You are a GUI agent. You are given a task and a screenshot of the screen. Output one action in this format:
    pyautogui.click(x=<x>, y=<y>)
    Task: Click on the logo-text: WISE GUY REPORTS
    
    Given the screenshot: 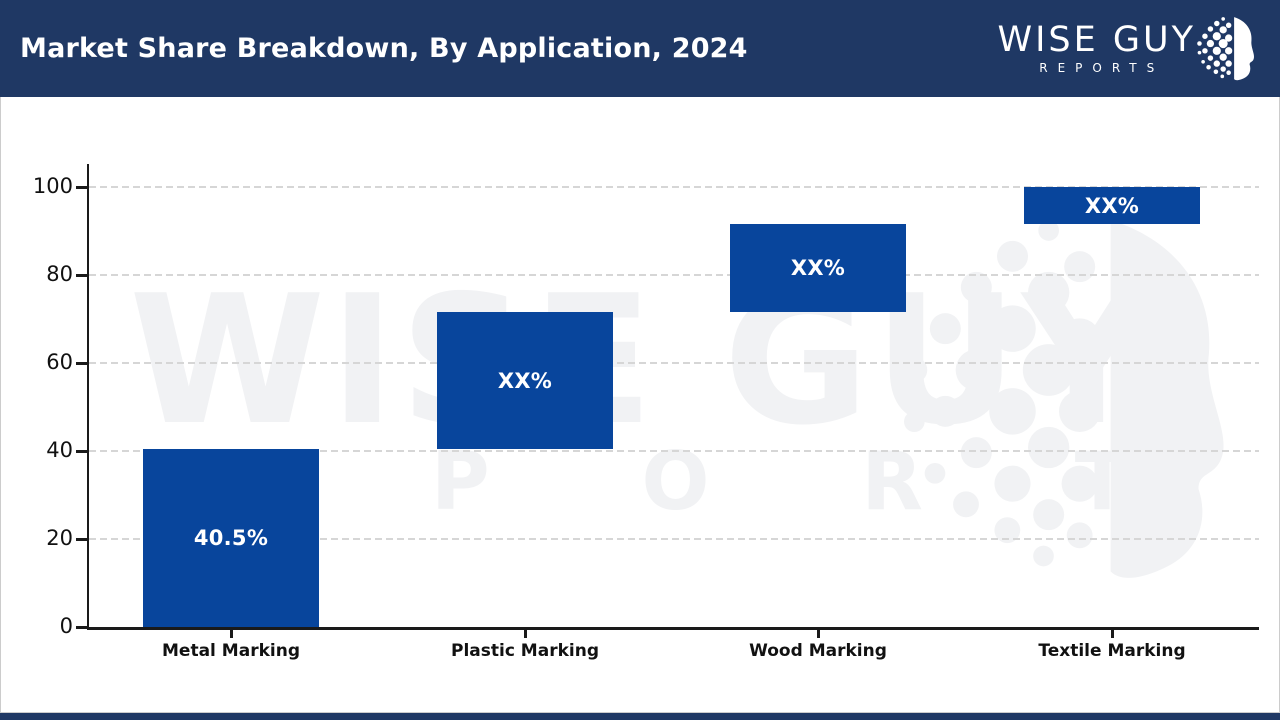 What is the action you would take?
    pyautogui.click(x=1096, y=47)
    